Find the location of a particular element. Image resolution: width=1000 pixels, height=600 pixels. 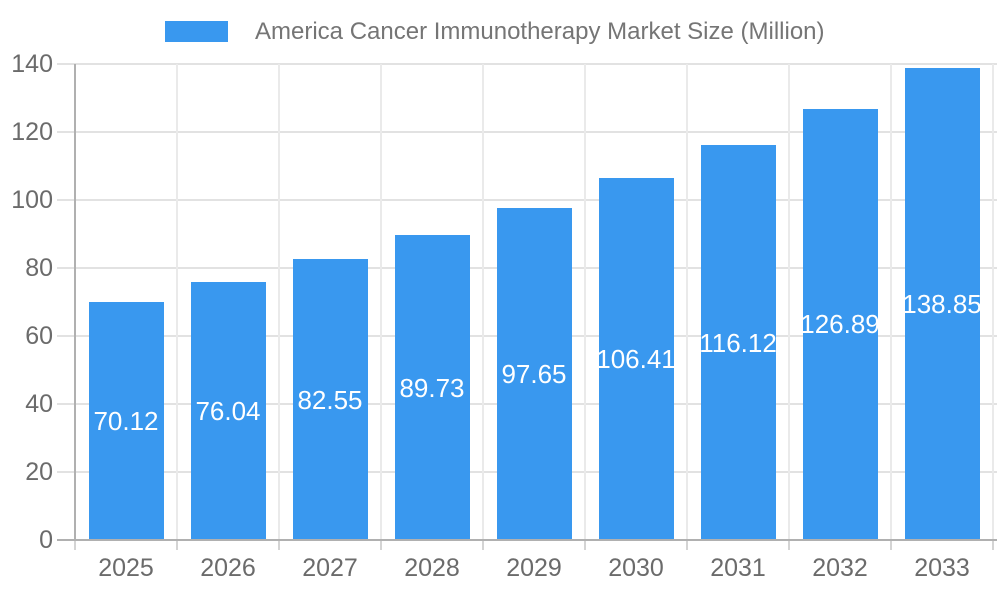

bar-value-label: 97.65 is located at coordinates (534, 374).